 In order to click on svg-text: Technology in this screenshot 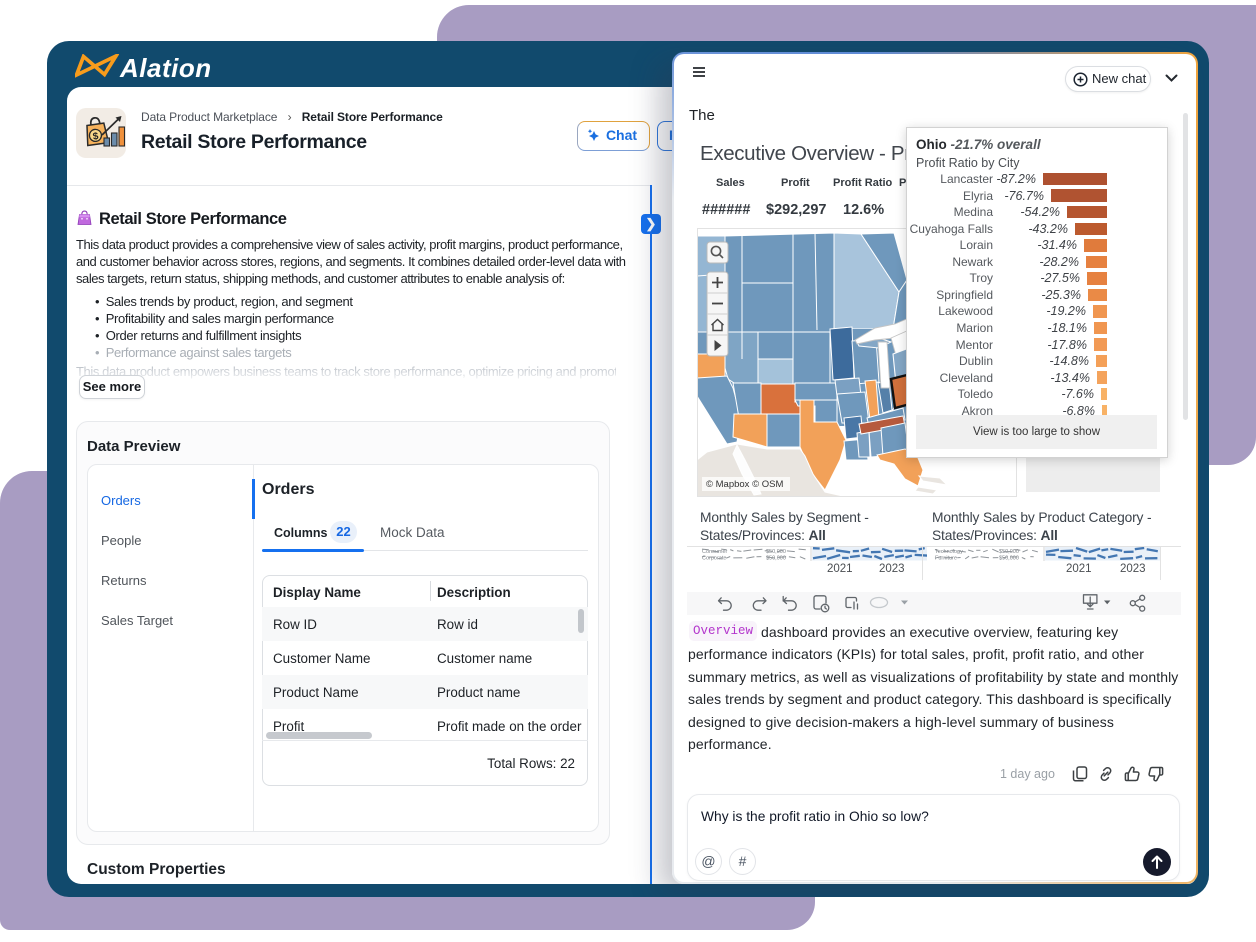, I will do `click(949, 552)`.